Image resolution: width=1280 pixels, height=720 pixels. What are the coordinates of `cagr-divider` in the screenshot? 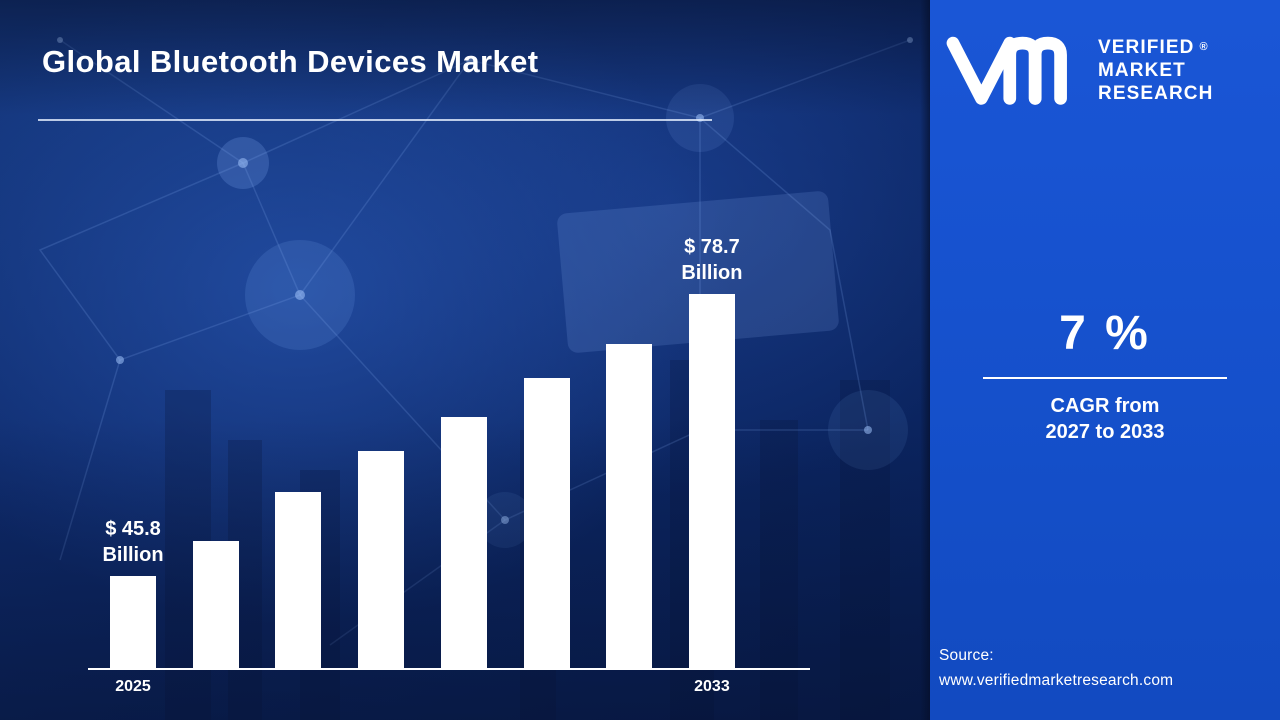 It's located at (1105, 378).